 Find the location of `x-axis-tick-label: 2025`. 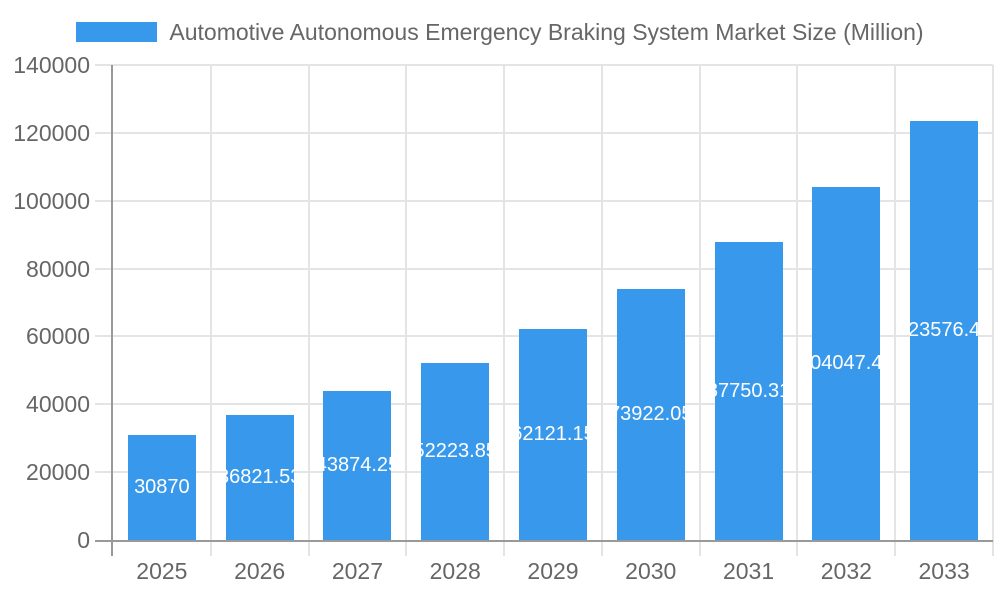

x-axis-tick-label: 2025 is located at coordinates (162, 571).